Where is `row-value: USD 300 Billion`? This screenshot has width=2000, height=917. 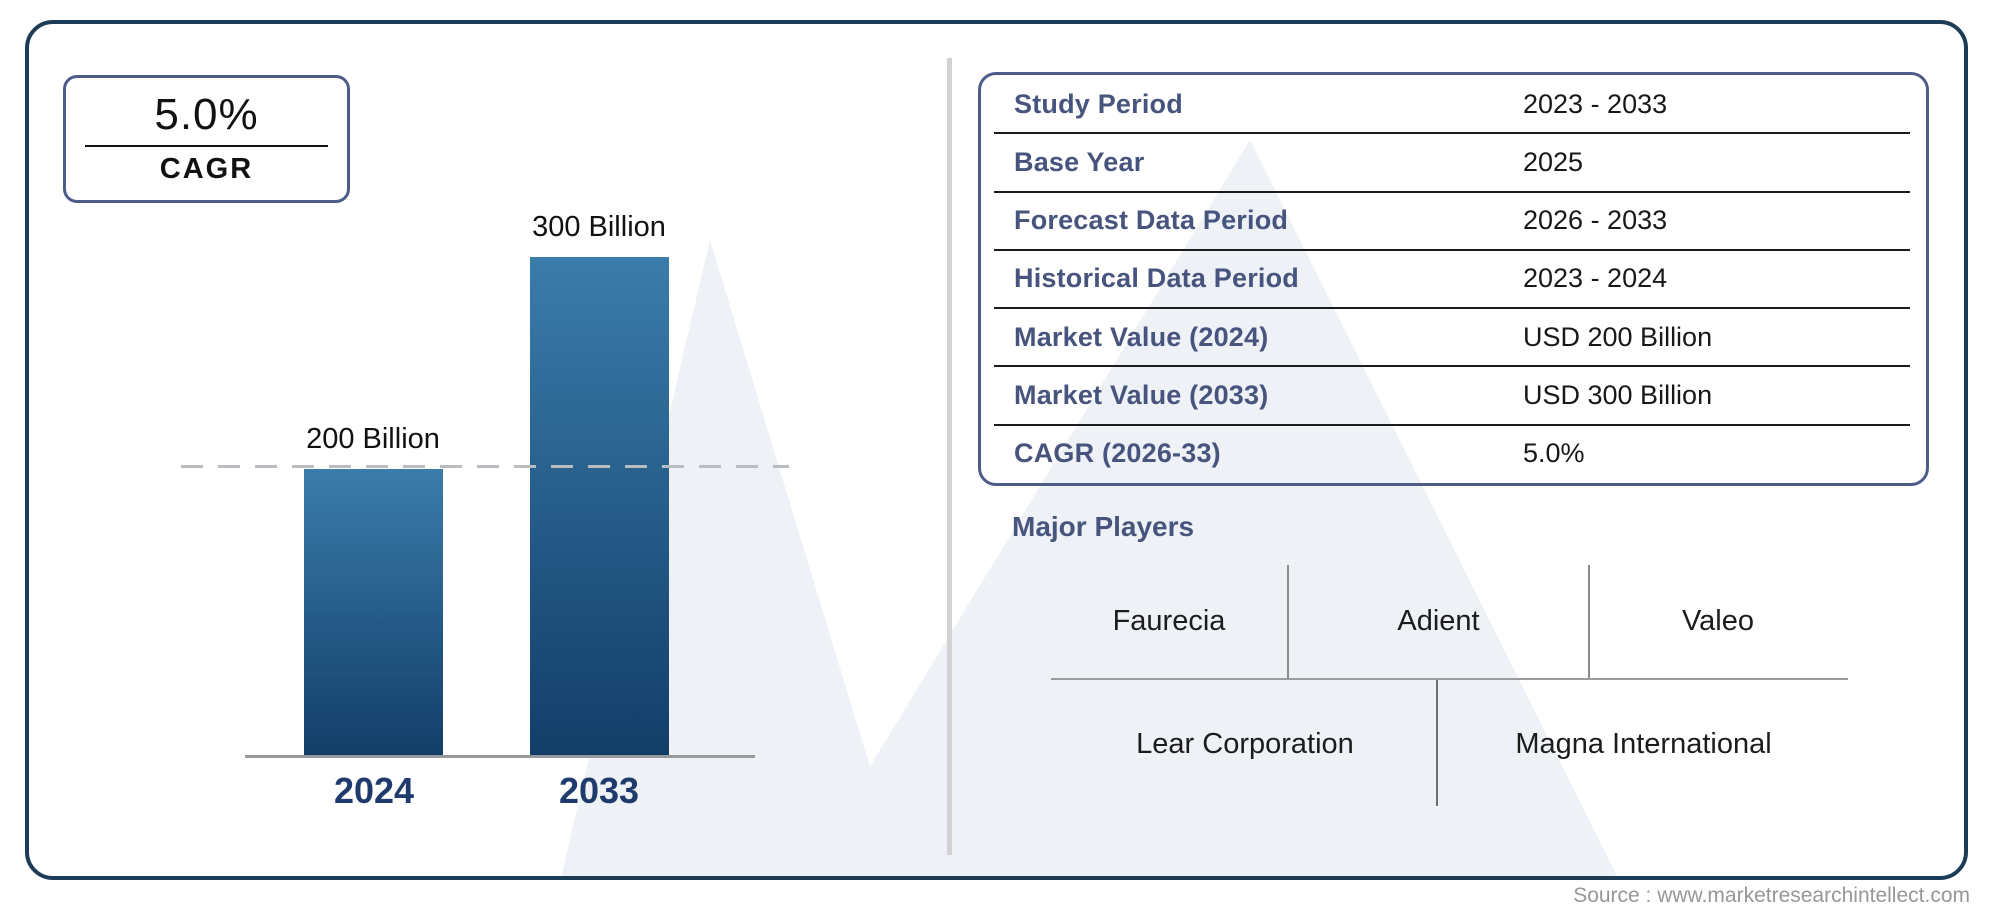 row-value: USD 300 Billion is located at coordinates (1618, 395).